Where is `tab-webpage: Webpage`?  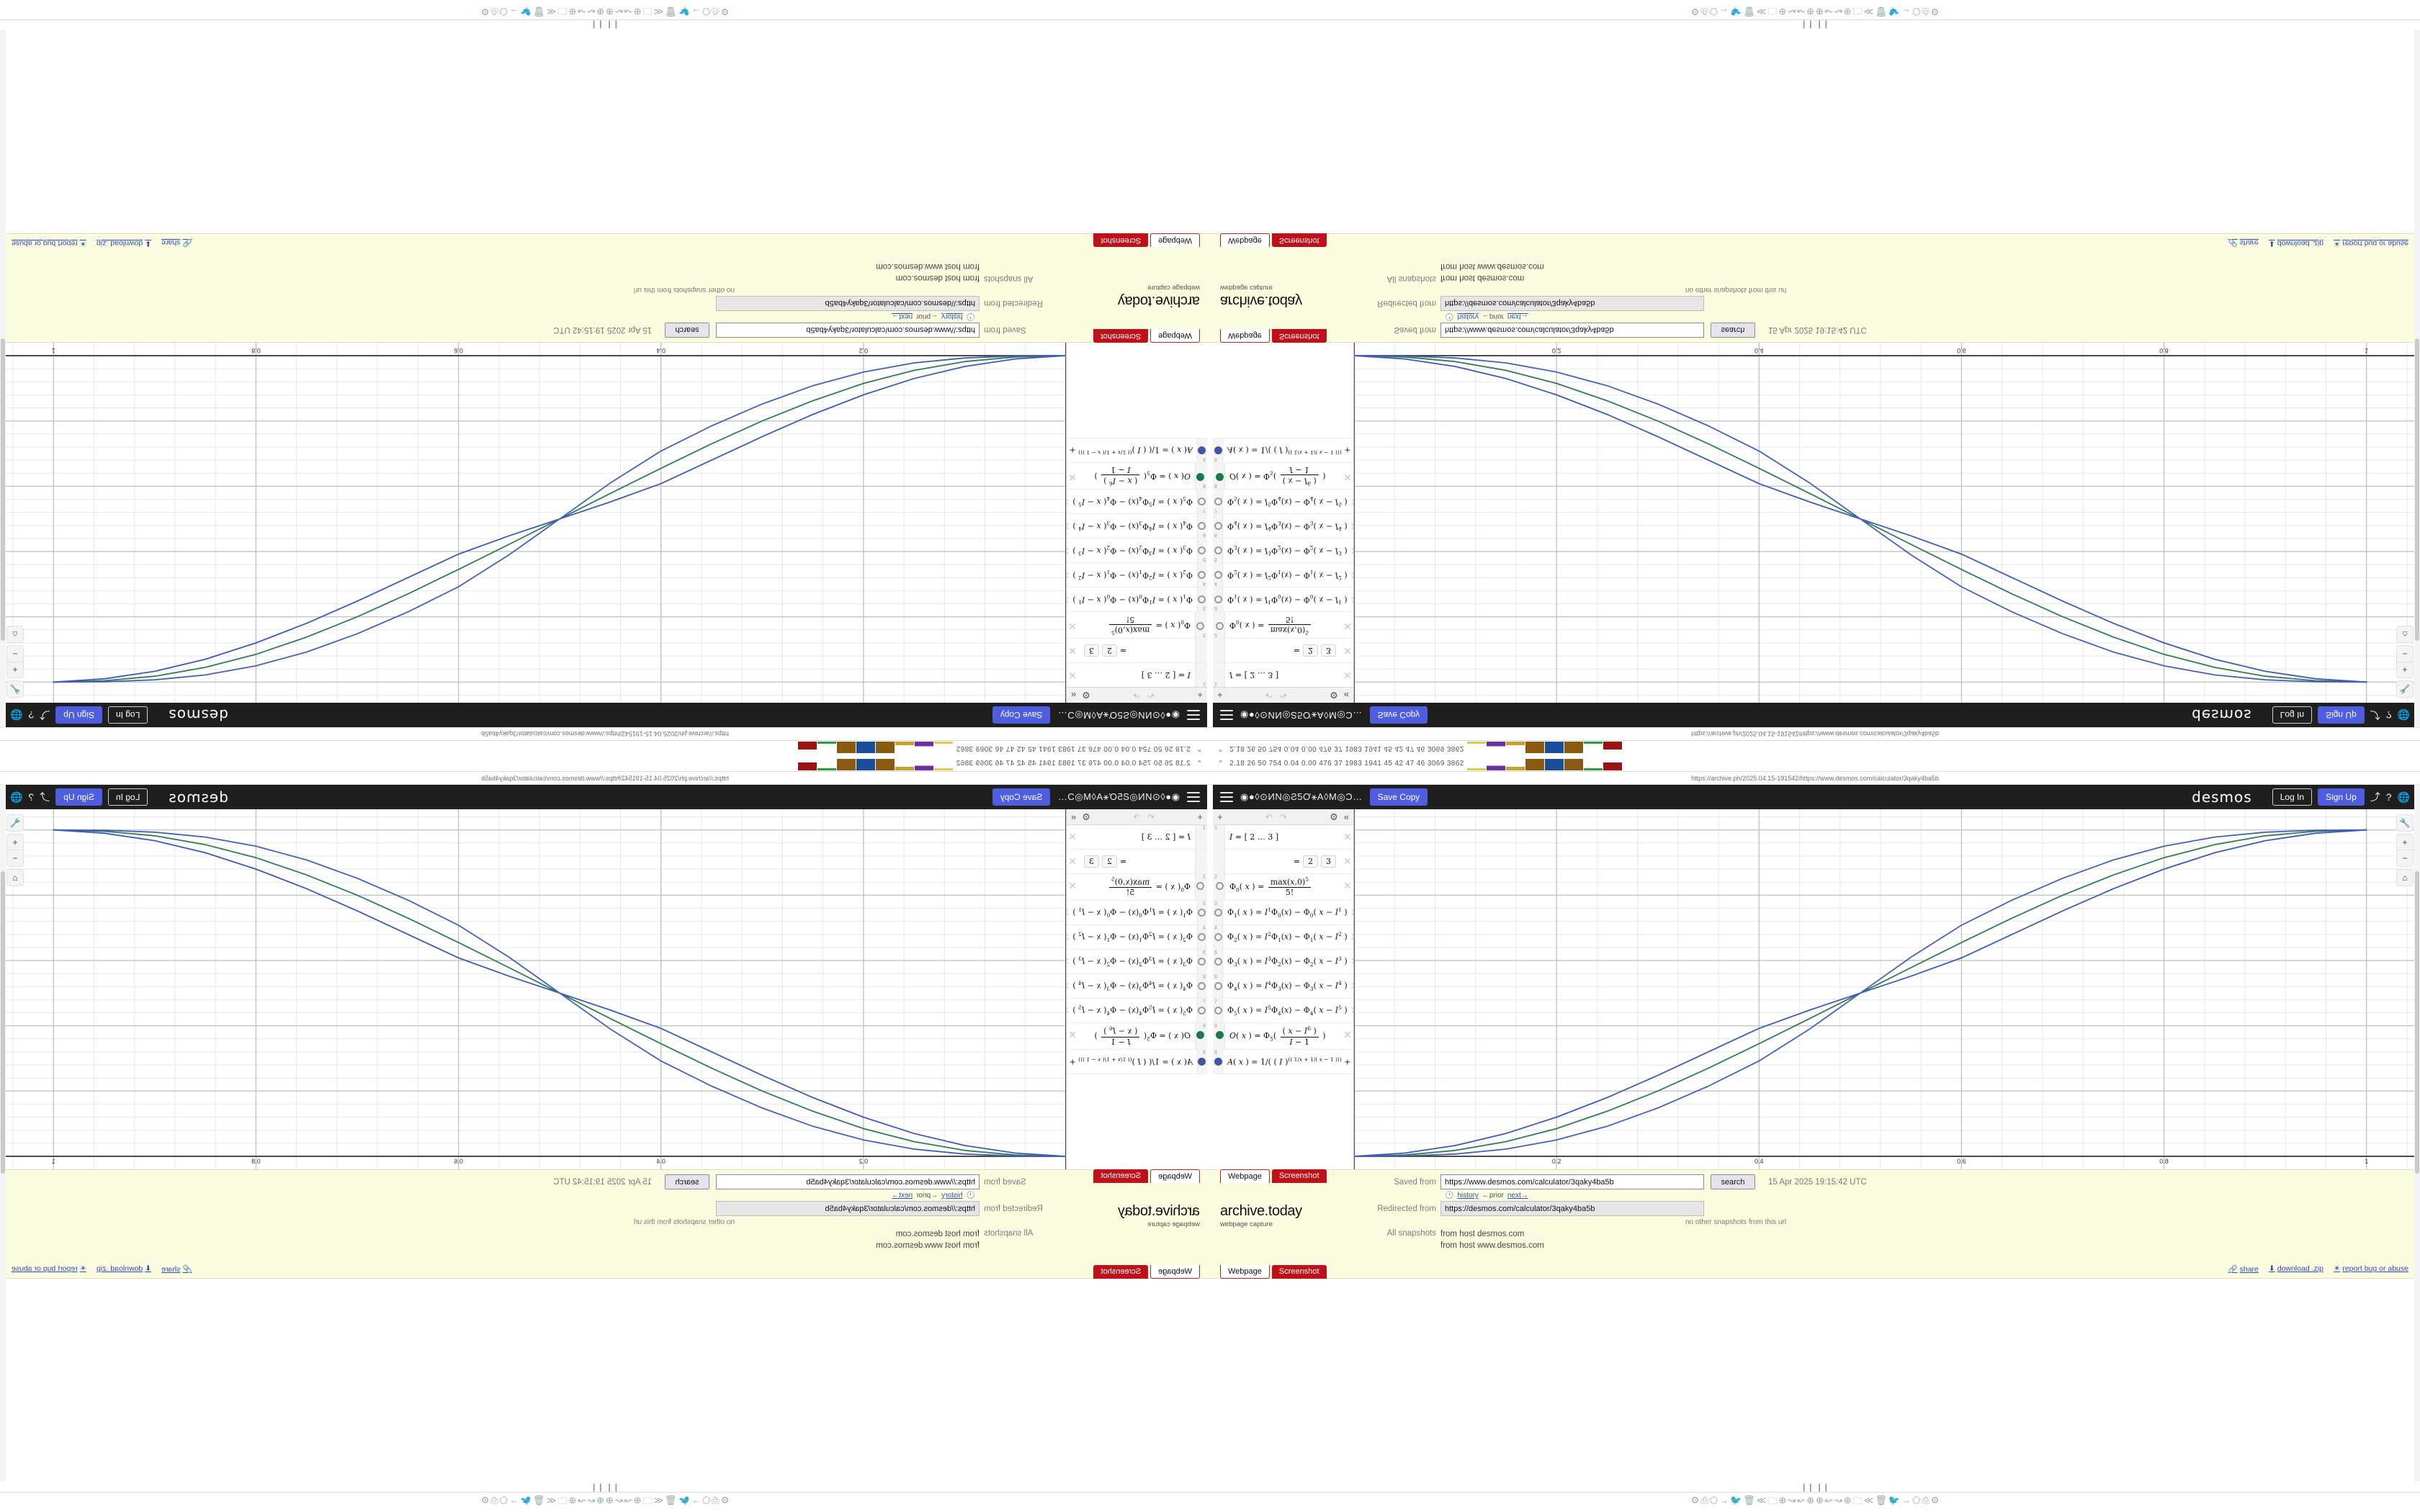
tab-webpage: Webpage is located at coordinates (1175, 336).